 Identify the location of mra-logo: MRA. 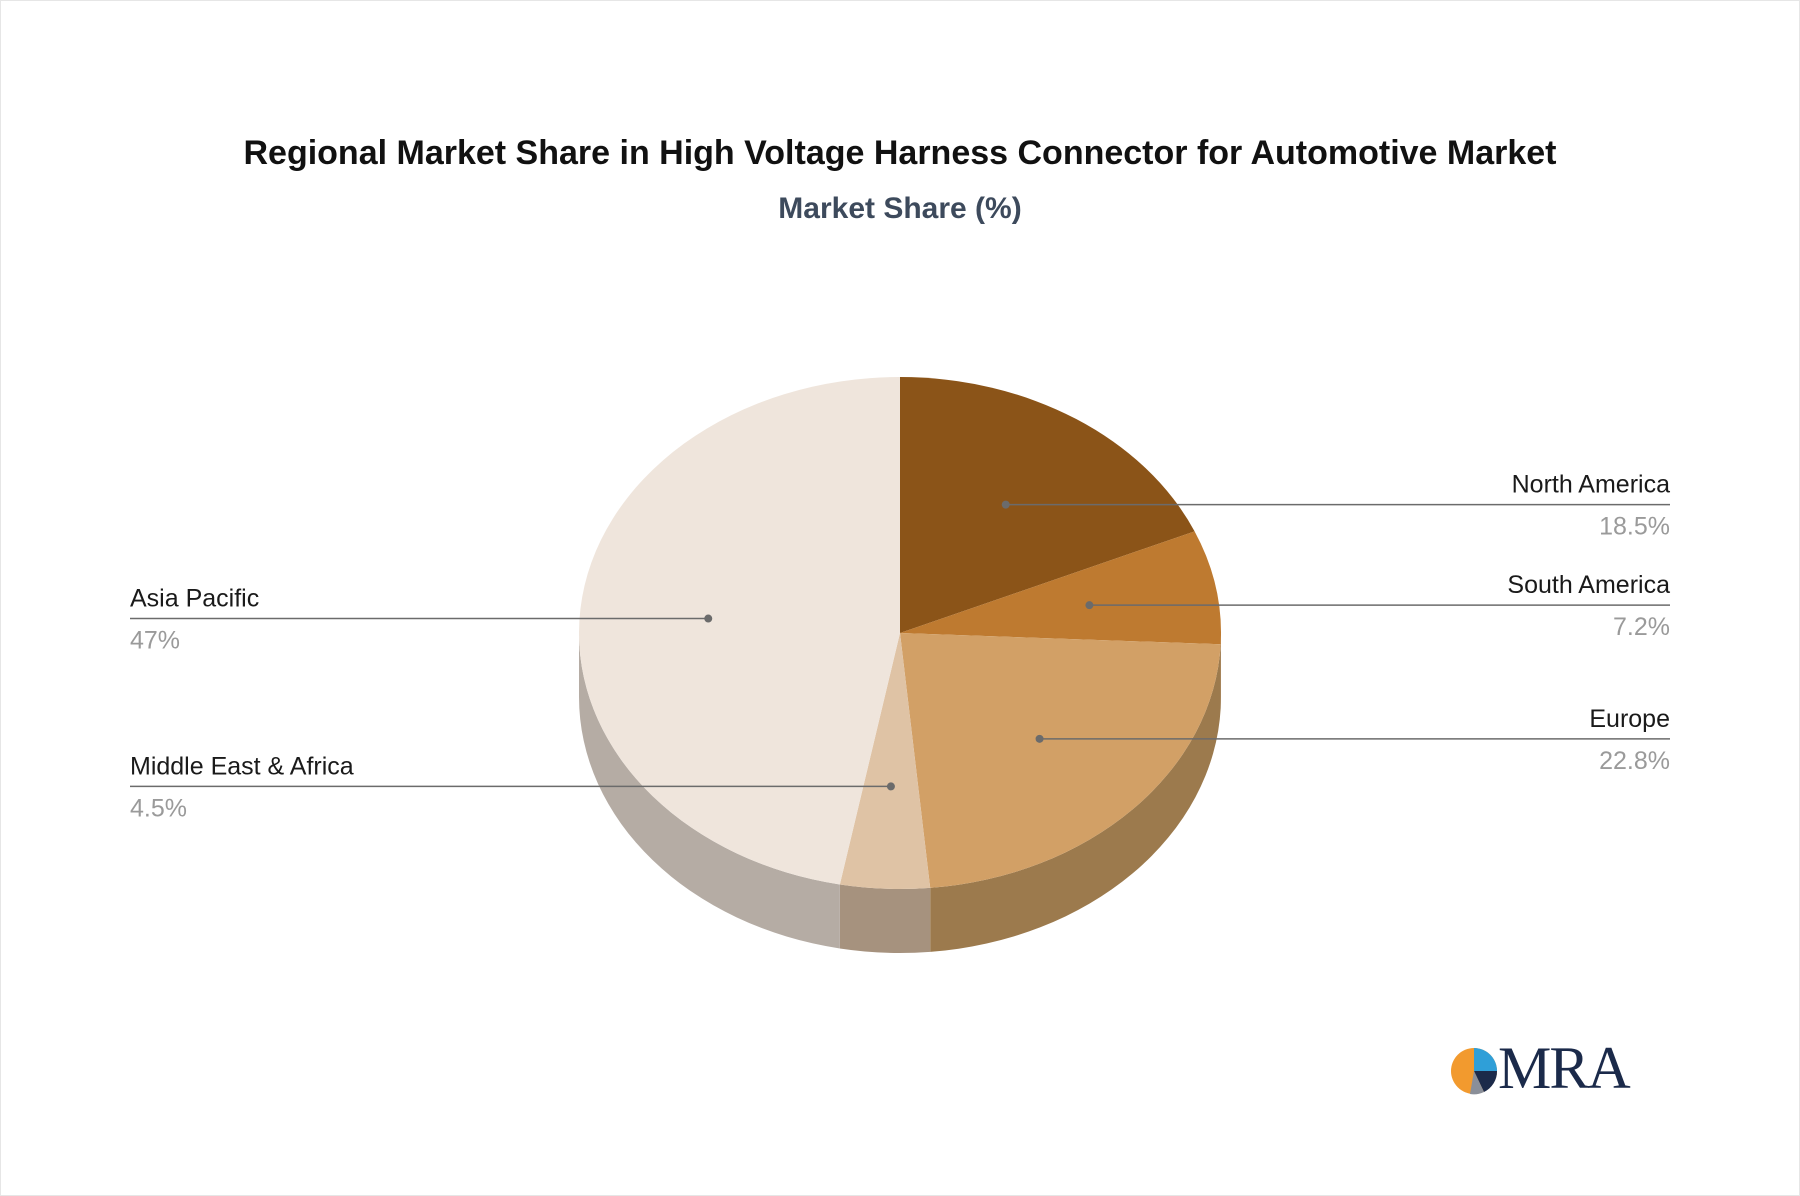
(1543, 1068).